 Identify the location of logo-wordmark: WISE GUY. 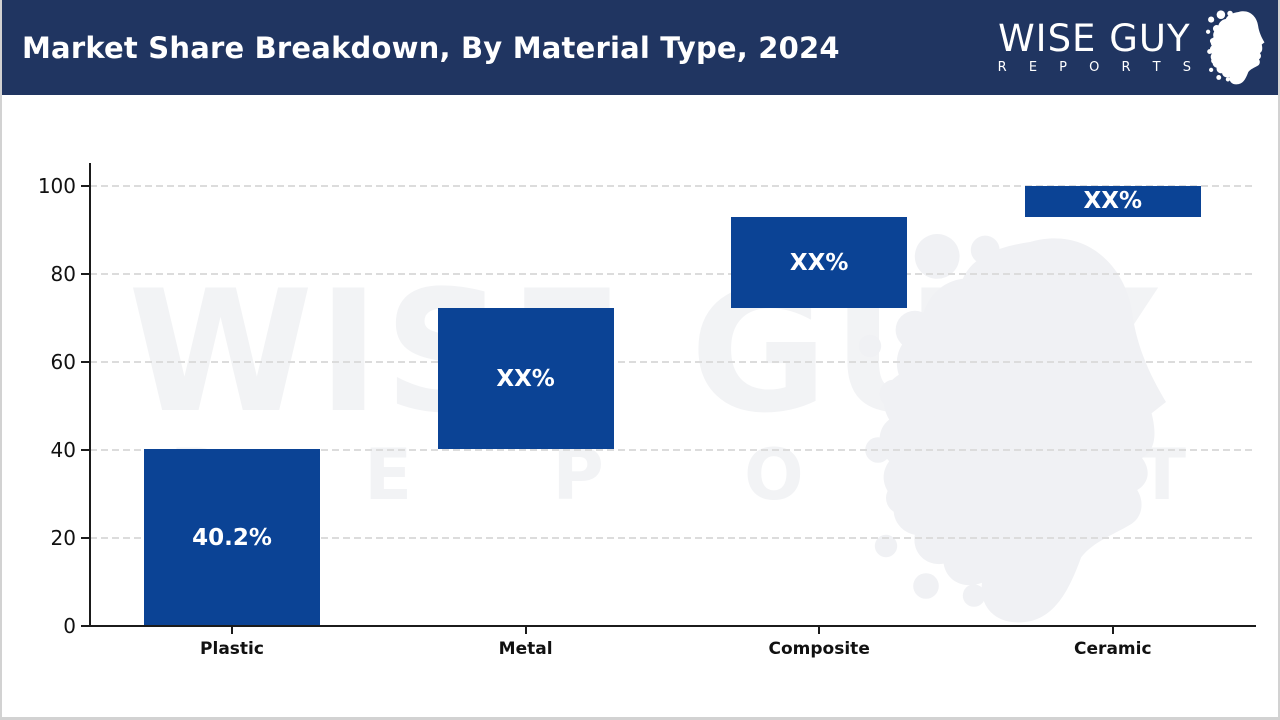
(1094, 38).